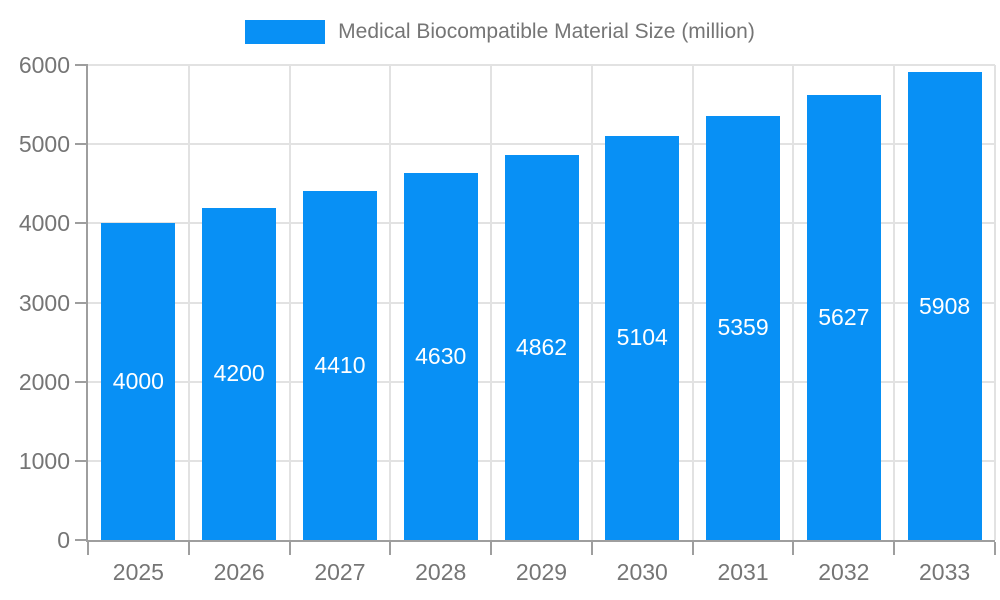 This screenshot has width=1000, height=600. I want to click on x-axis-label: 2027, so click(340, 572).